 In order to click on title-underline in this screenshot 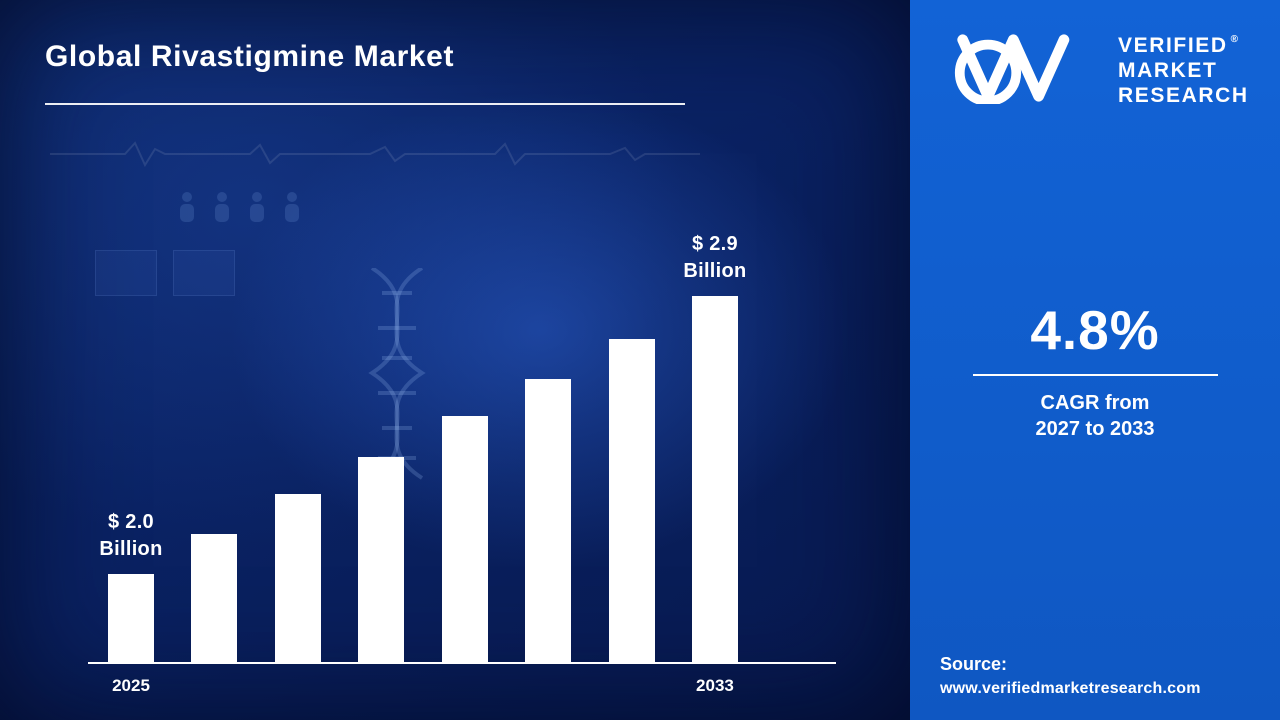, I will do `click(365, 104)`.